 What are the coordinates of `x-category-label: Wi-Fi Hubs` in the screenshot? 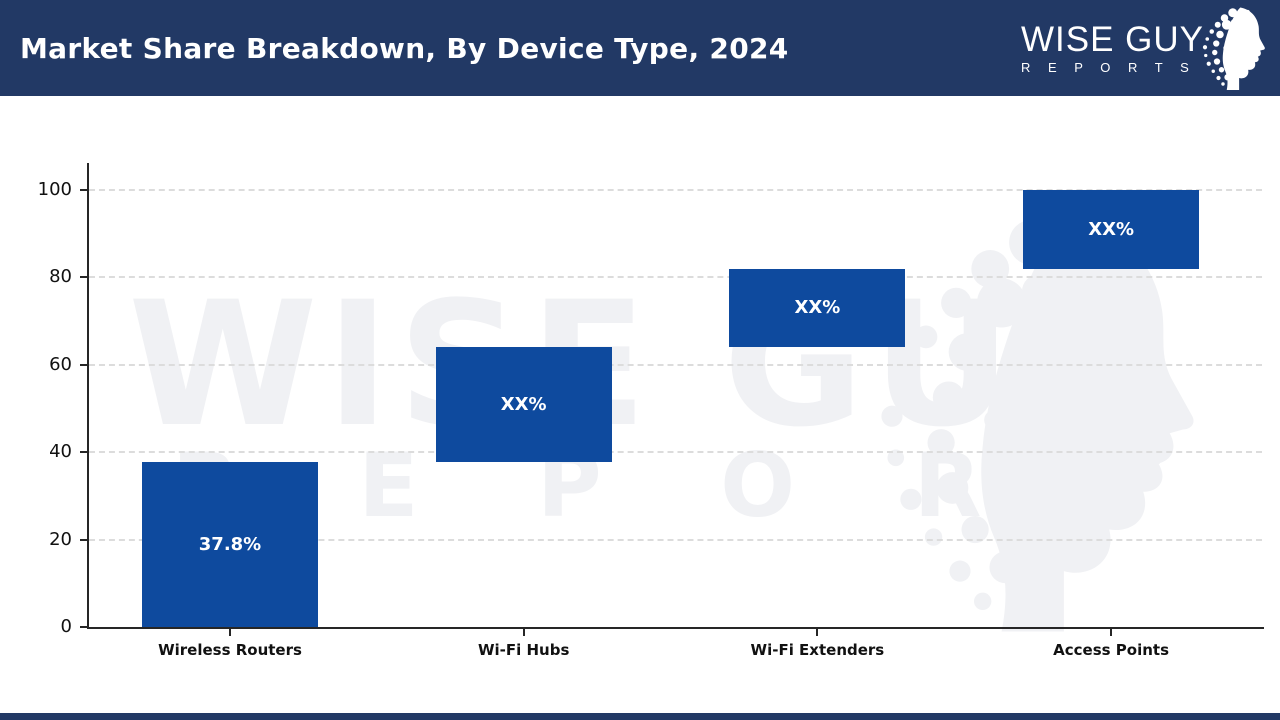 It's located at (523, 650).